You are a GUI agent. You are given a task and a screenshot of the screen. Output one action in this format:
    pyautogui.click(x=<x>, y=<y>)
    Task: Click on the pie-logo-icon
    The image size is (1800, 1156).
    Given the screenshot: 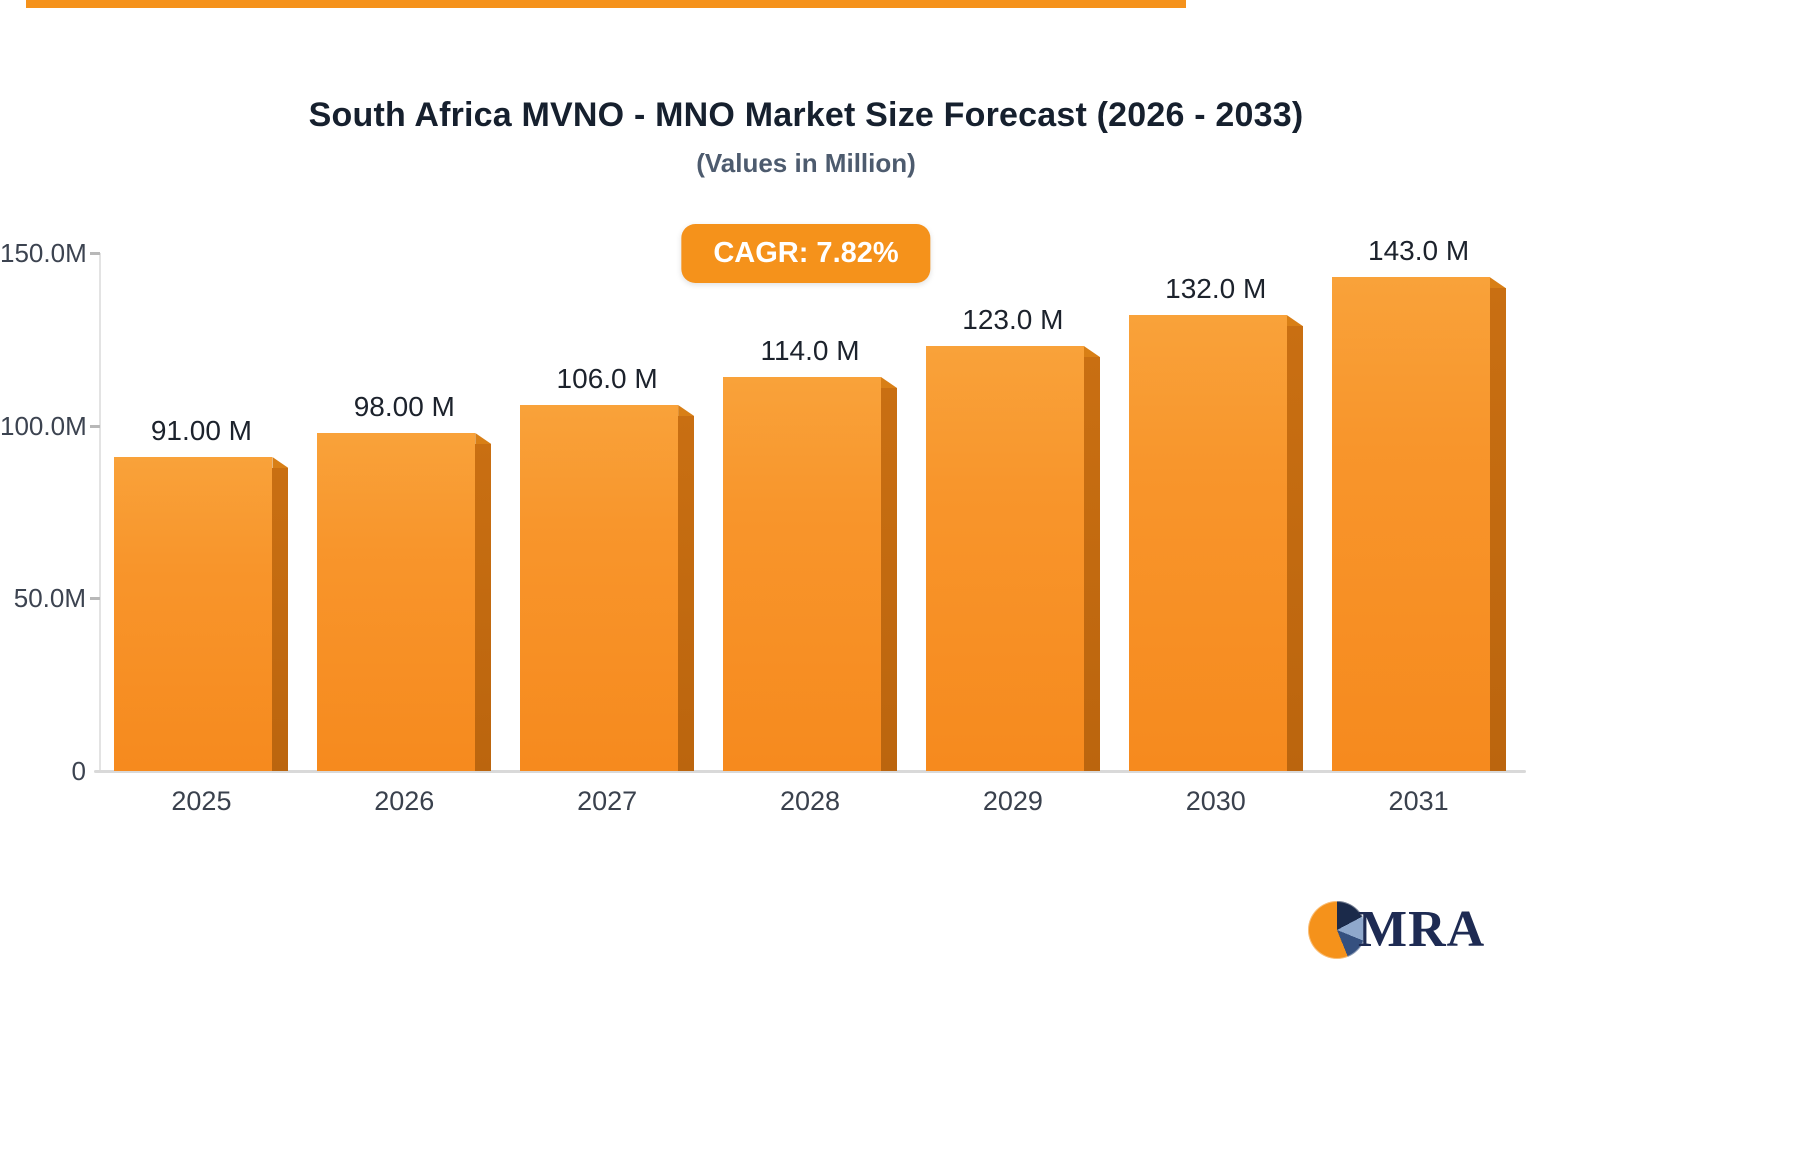 What is the action you would take?
    pyautogui.click(x=1337, y=930)
    